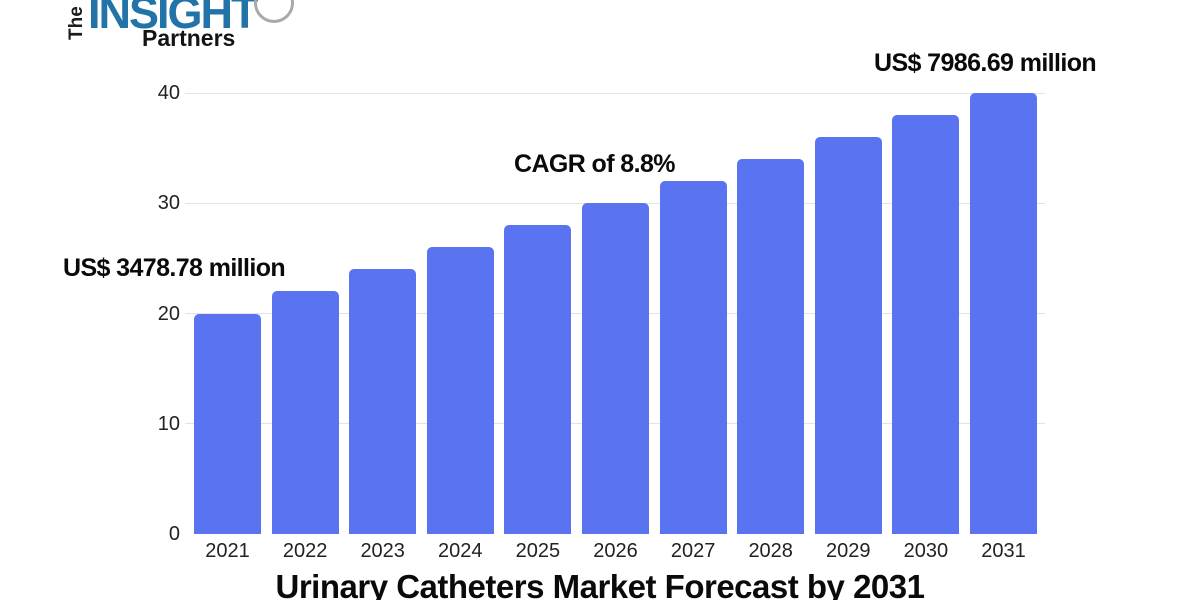 This screenshot has width=1200, height=600. Describe the element at coordinates (168, 203) in the screenshot. I see `y-tick-label-30: 30` at that location.